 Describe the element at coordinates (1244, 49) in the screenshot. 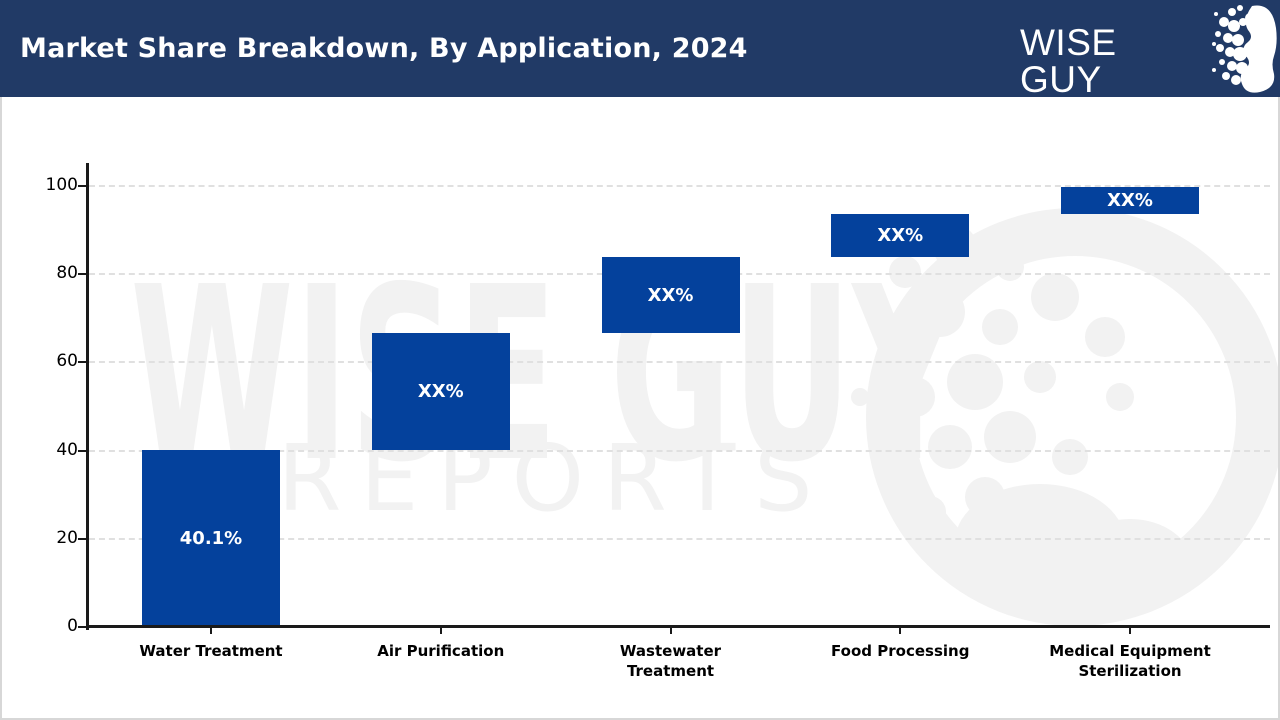

I see `logo-face-icon` at that location.